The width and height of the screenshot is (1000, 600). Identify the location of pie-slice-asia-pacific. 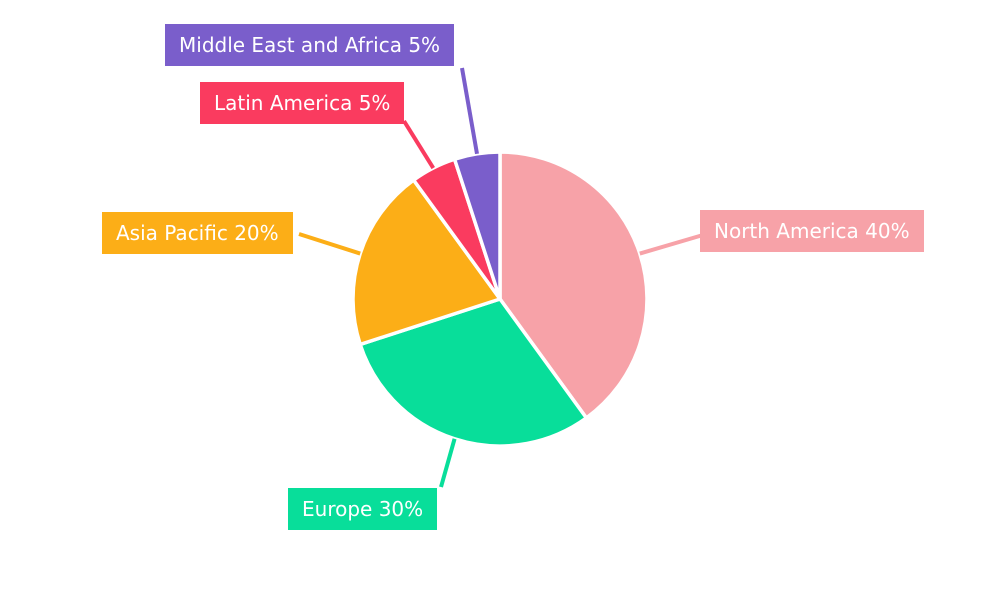
(426, 262).